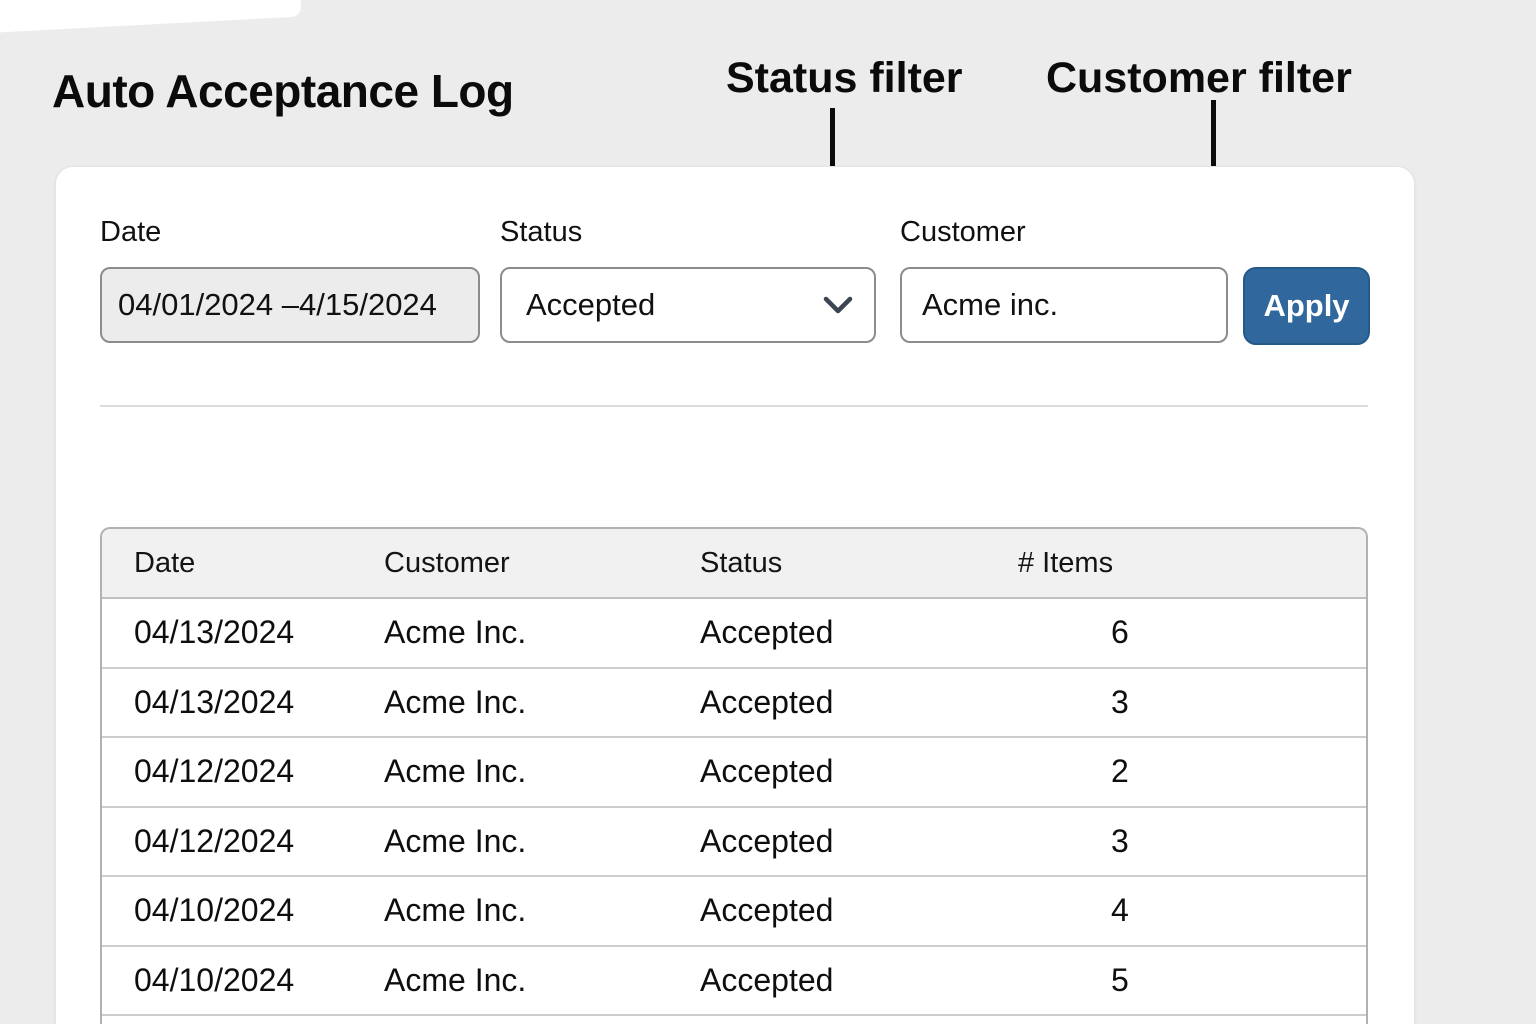 Image resolution: width=1536 pixels, height=1024 pixels. I want to click on customer-filter-arrow, so click(1213, 160).